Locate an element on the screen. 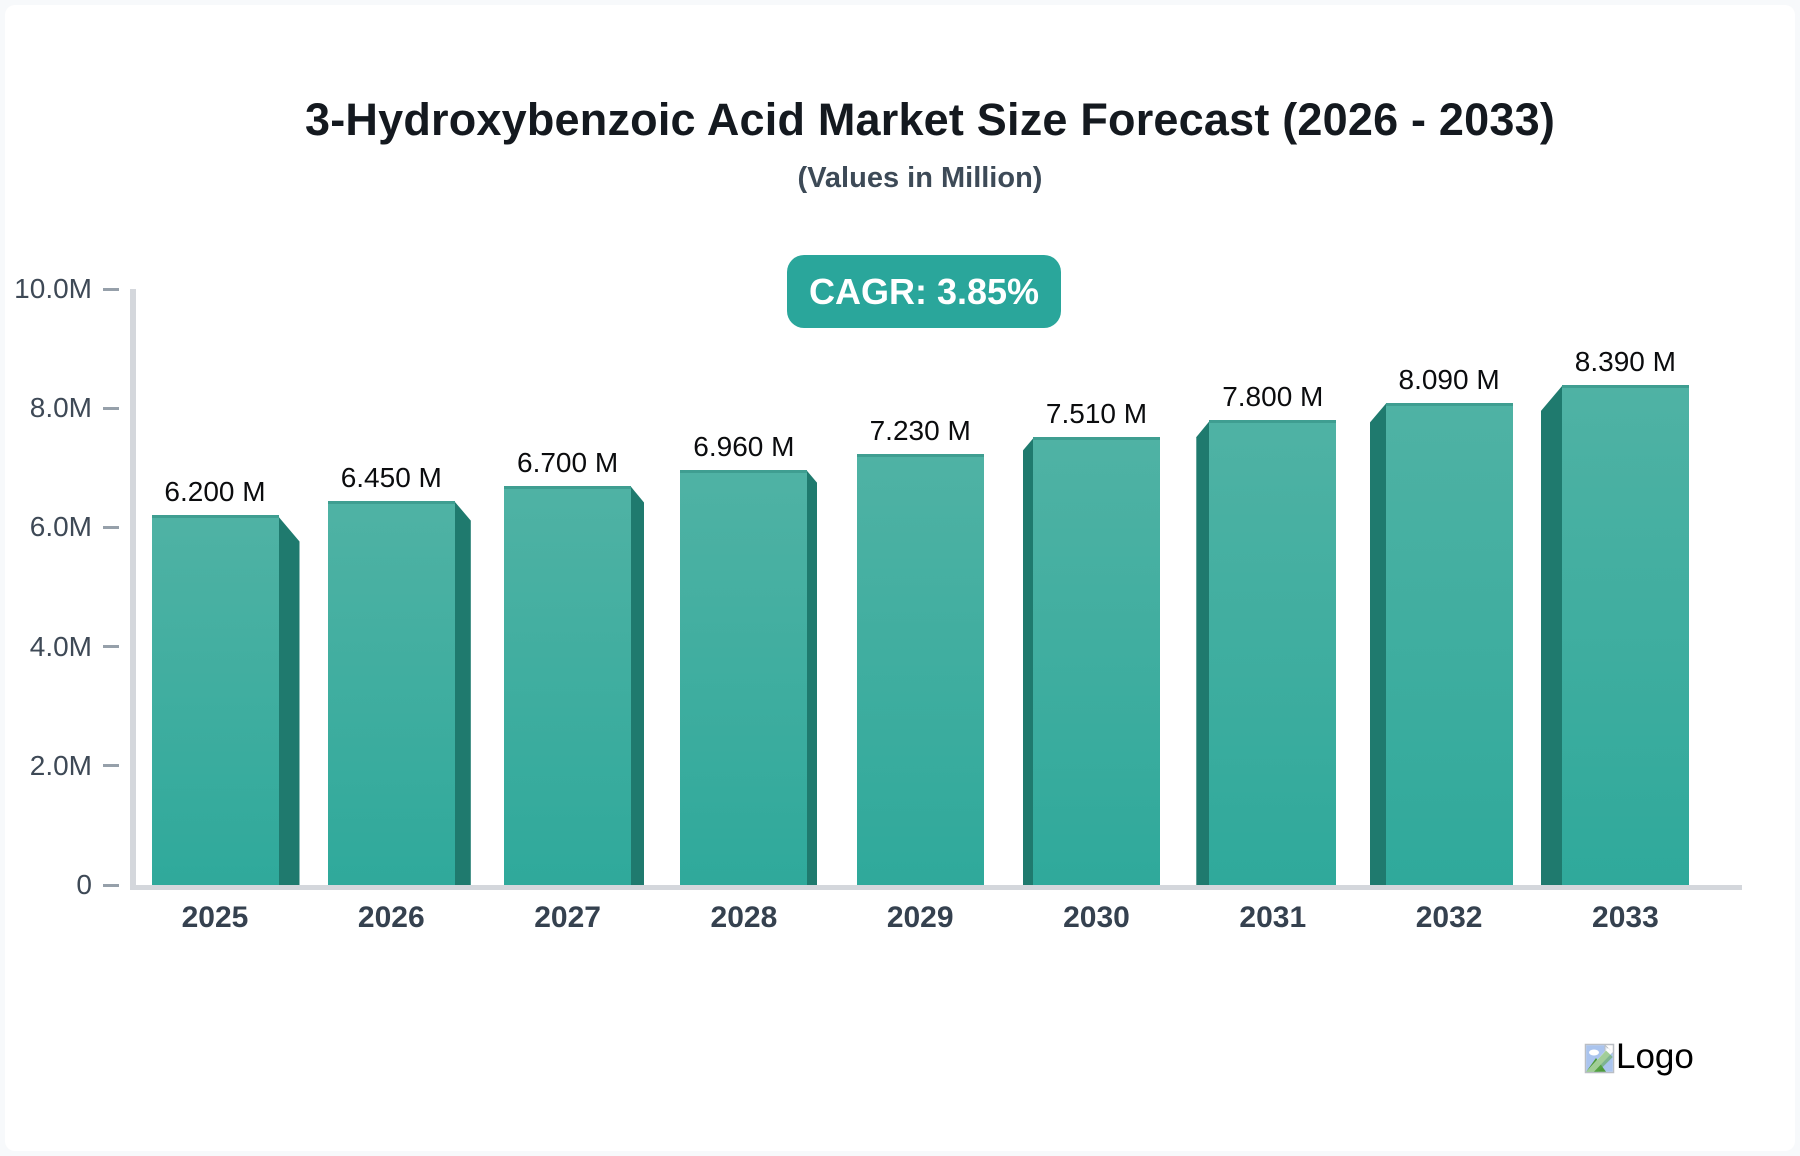 The width and height of the screenshot is (1800, 1156). y-axis-label: 6.0M is located at coordinates (60, 527).